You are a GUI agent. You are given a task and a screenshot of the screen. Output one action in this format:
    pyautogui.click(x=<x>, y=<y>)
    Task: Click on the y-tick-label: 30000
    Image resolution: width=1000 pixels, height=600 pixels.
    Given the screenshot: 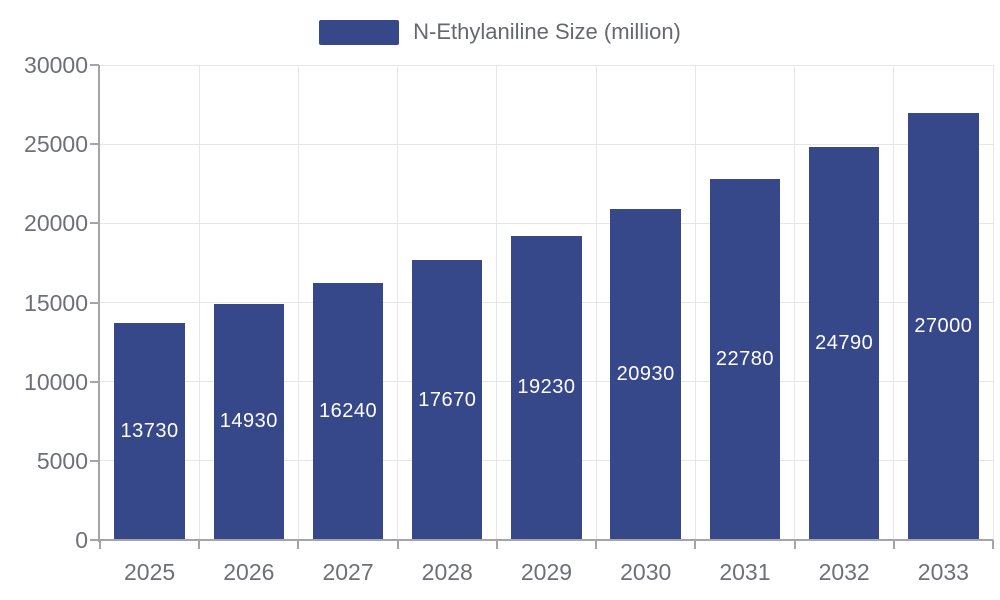 What is the action you would take?
    pyautogui.click(x=56, y=65)
    